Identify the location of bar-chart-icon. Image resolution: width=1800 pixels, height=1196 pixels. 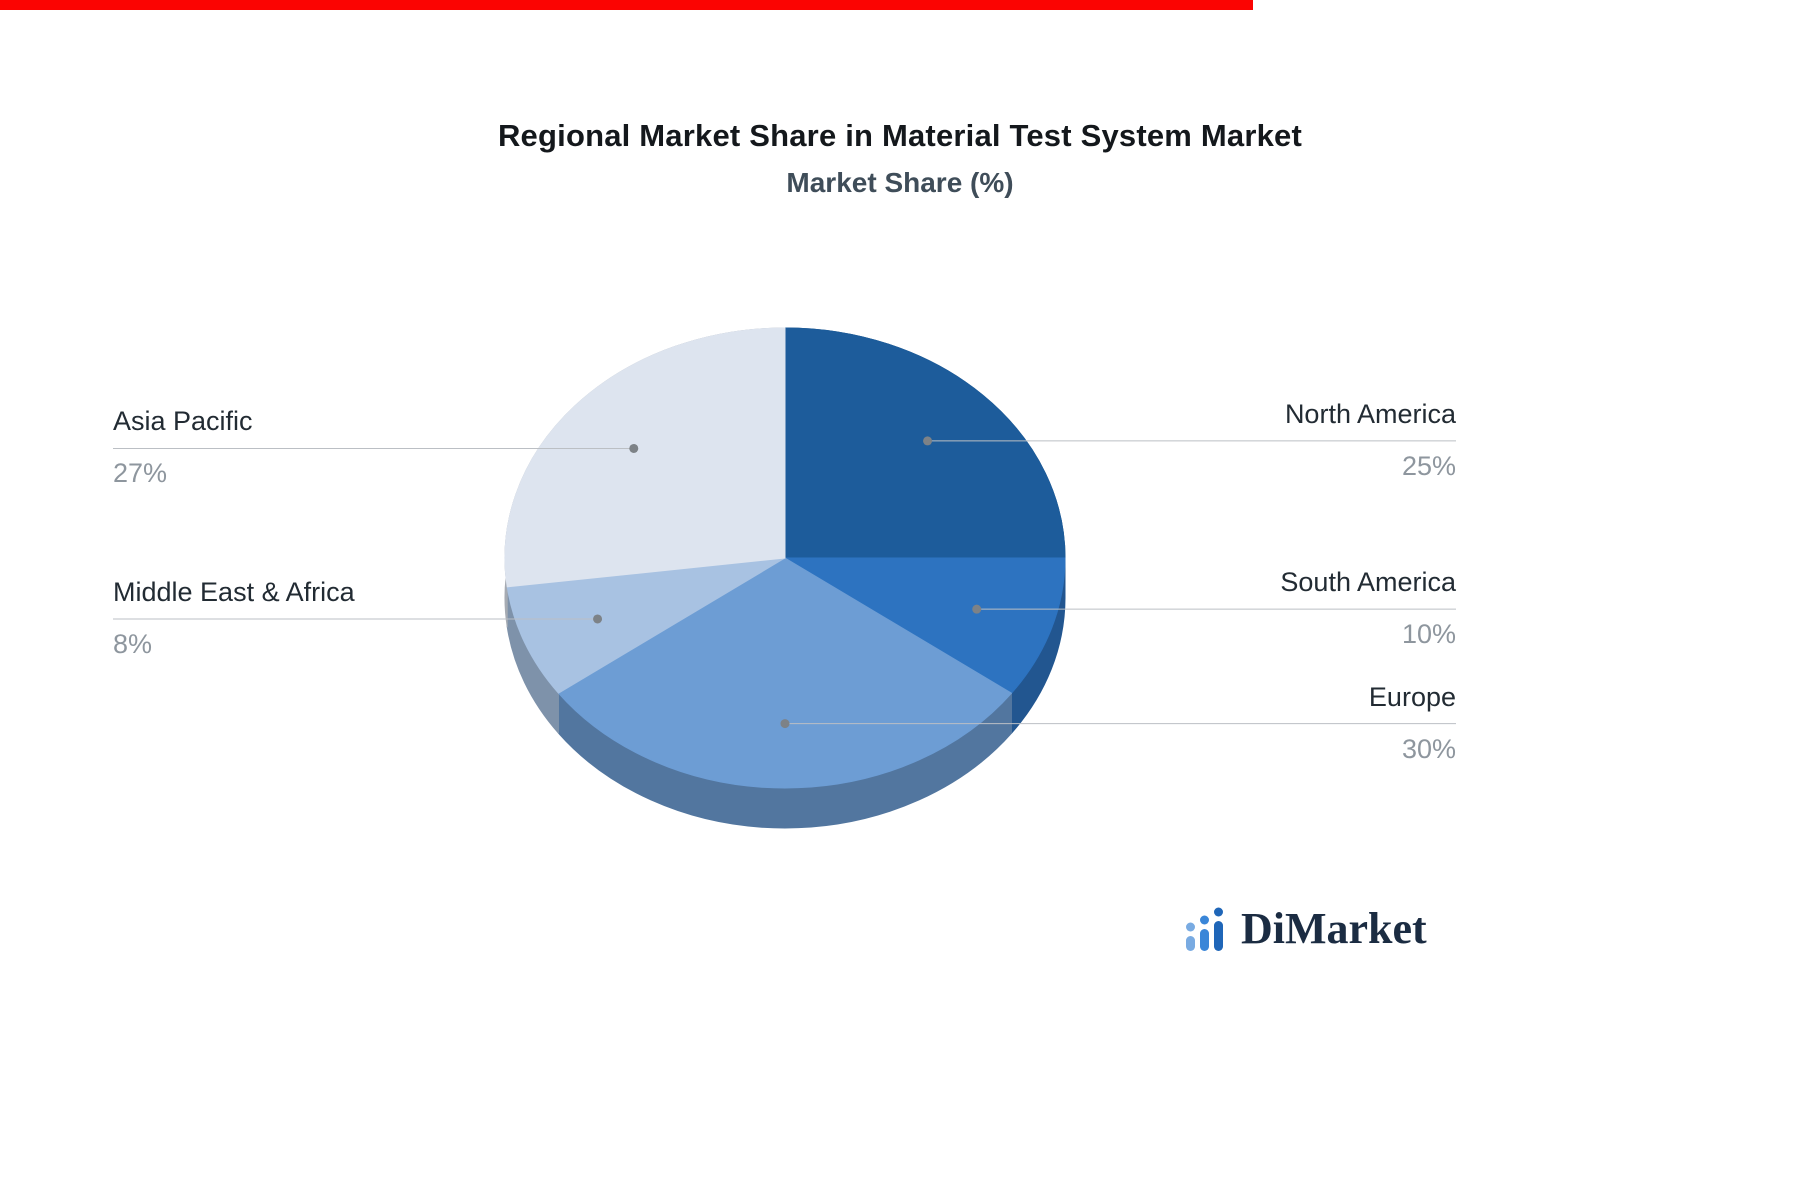
(1204, 929).